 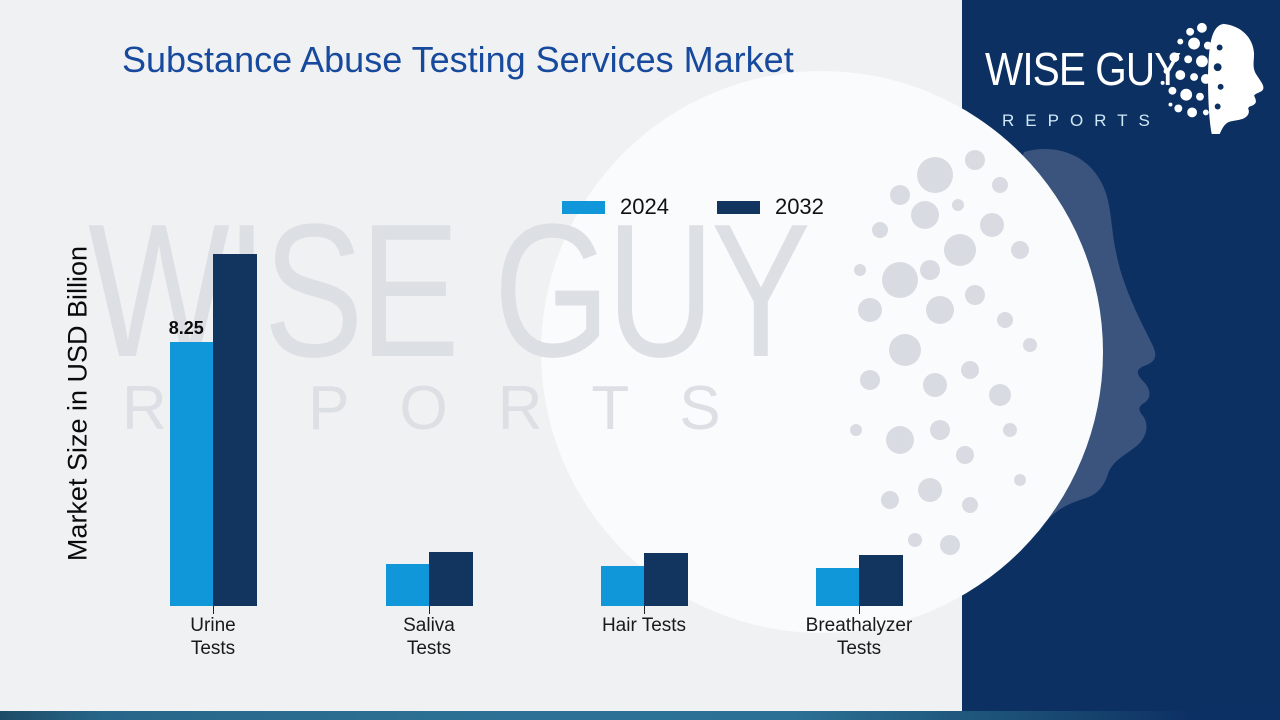 What do you see at coordinates (1083, 69) in the screenshot?
I see `brand-wordmark: WISE GUY` at bounding box center [1083, 69].